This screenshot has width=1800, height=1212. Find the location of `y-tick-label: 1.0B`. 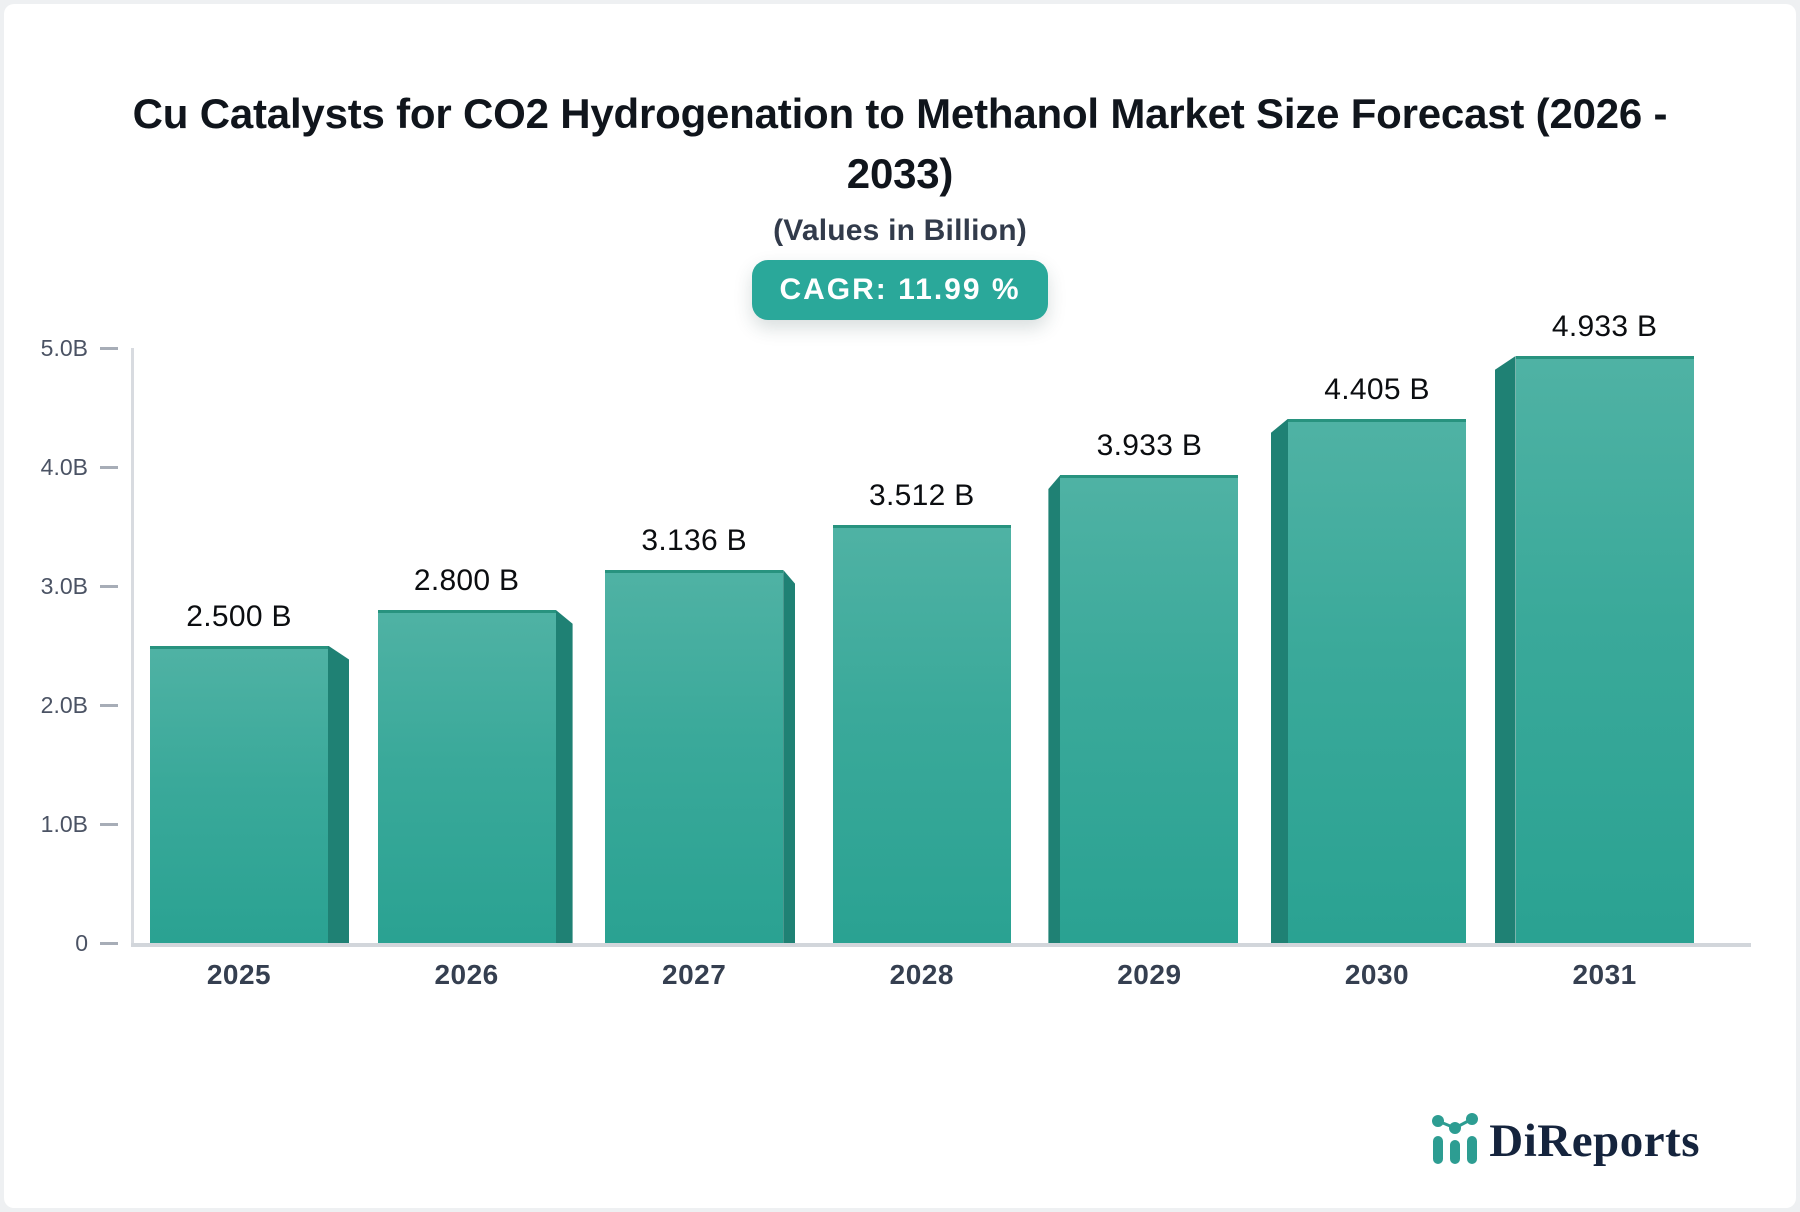

y-tick-label: 1.0B is located at coordinates (64, 824).